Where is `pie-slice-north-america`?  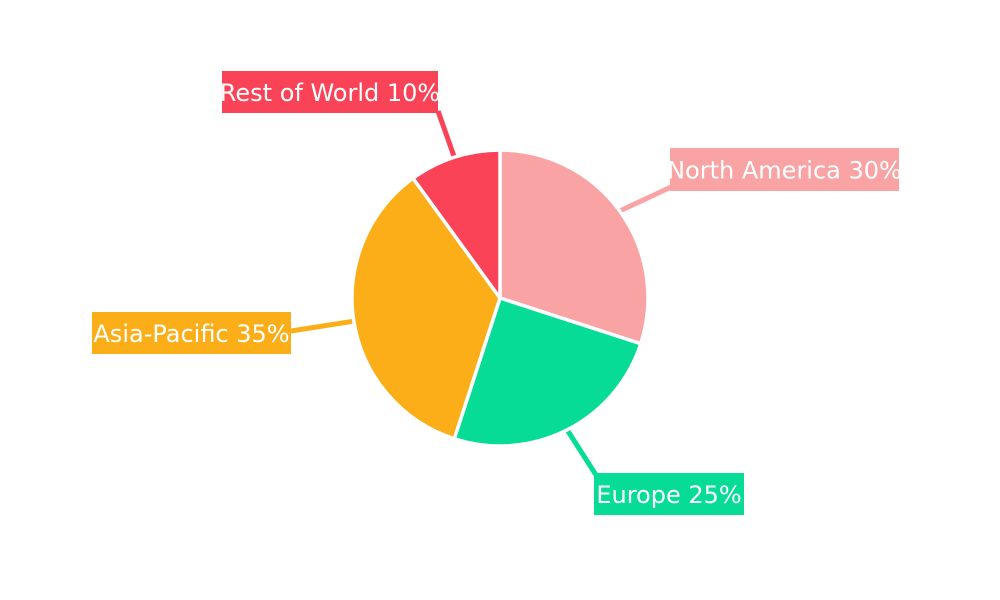
pie-slice-north-america is located at coordinates (574, 247).